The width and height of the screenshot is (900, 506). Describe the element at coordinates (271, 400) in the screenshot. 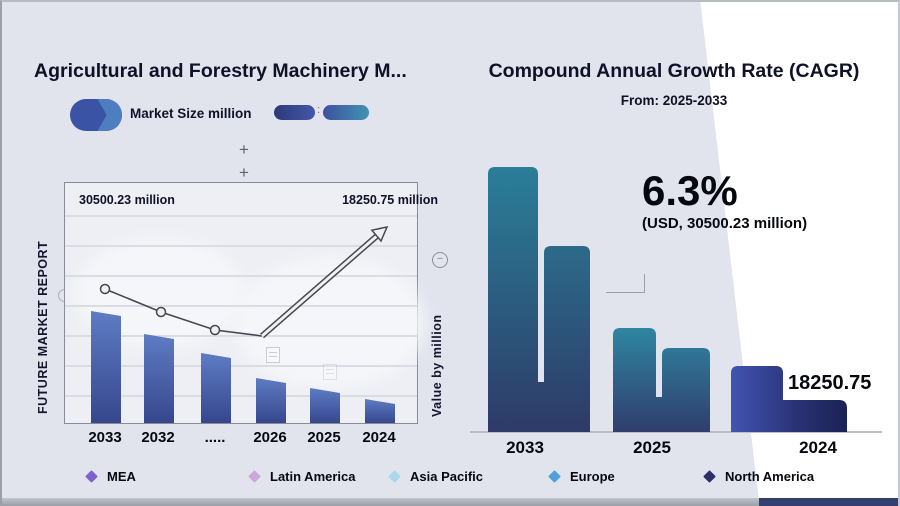

I see `bar-2026` at that location.